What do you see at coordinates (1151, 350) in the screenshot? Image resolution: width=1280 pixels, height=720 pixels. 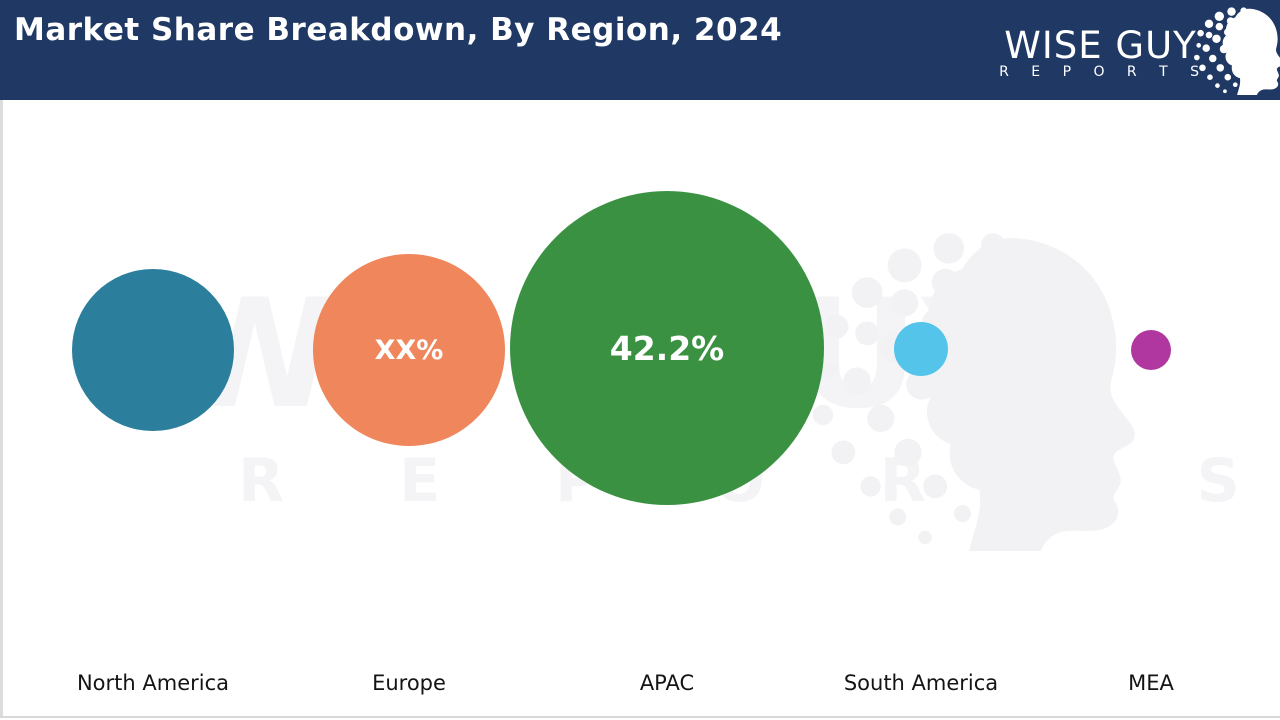 I see `bubble-mea` at bounding box center [1151, 350].